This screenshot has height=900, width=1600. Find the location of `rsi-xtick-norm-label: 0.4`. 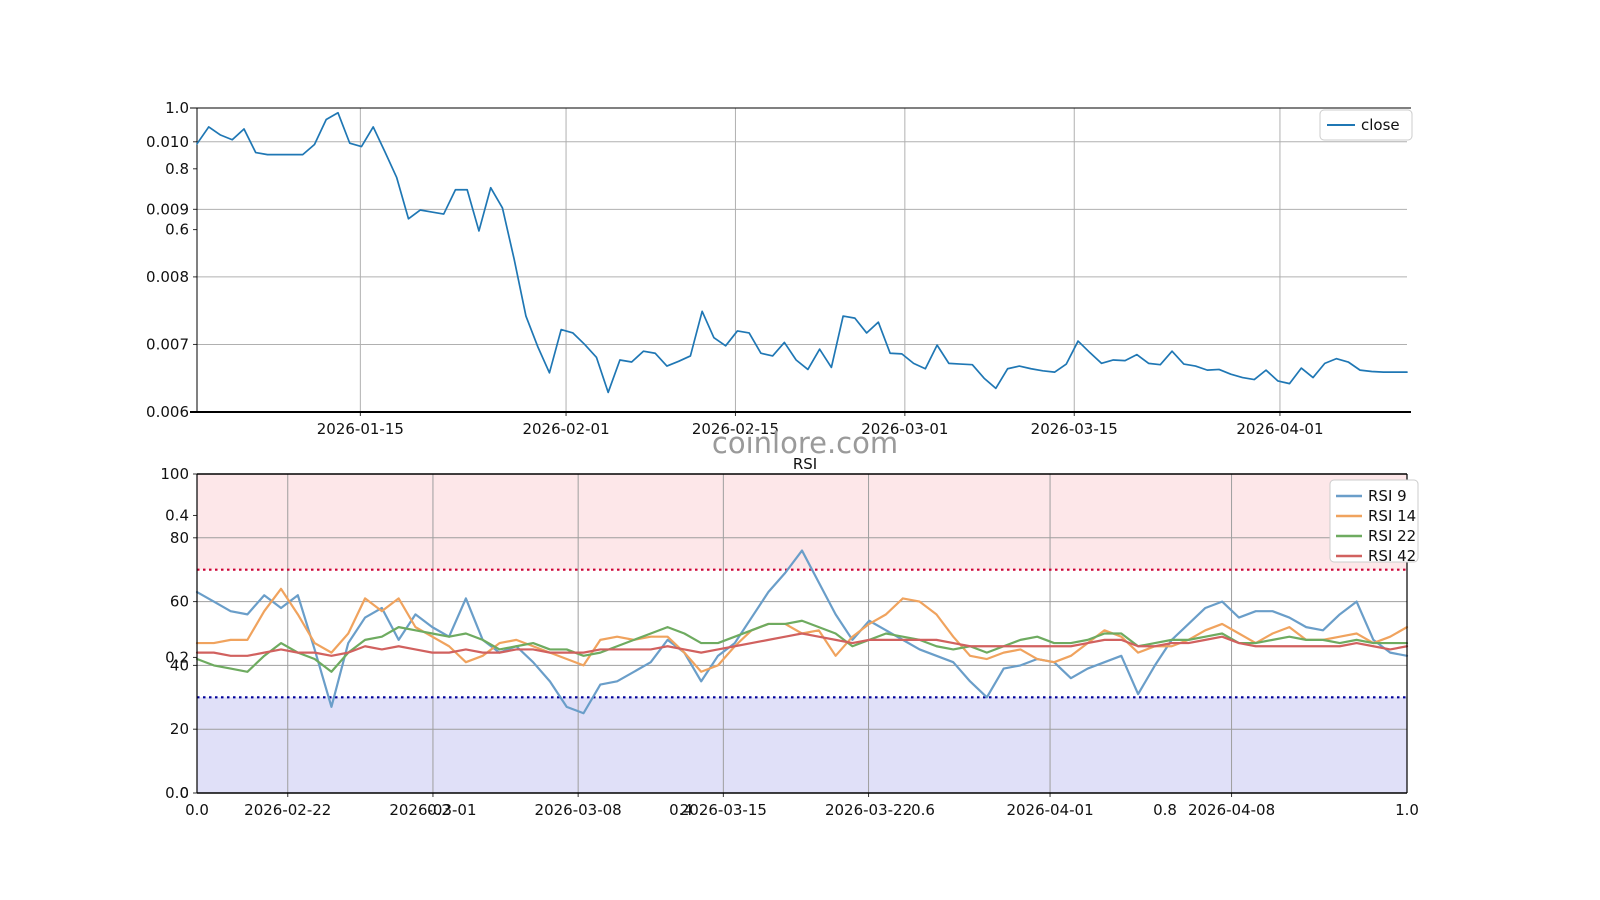

rsi-xtick-norm-label: 0.4 is located at coordinates (681, 810).